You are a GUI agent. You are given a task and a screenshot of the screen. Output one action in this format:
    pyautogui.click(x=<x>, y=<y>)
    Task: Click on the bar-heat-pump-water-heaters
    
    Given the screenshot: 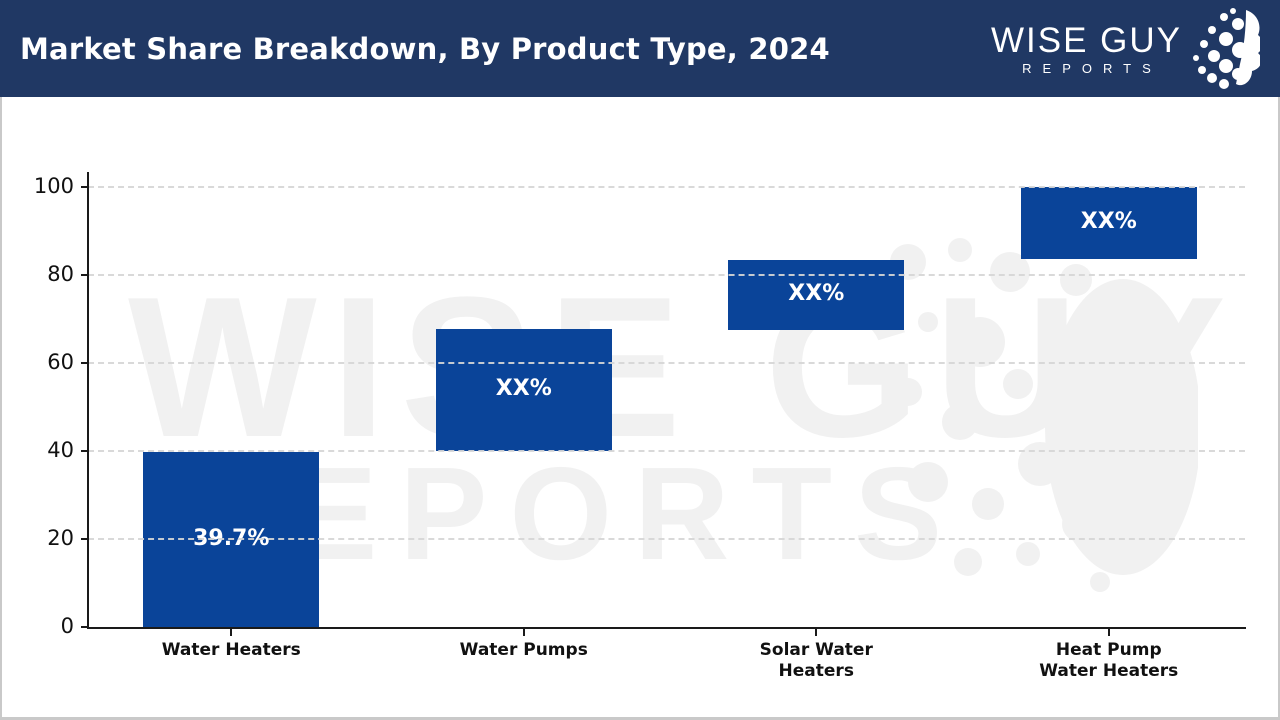 What is the action you would take?
    pyautogui.click(x=1108, y=223)
    